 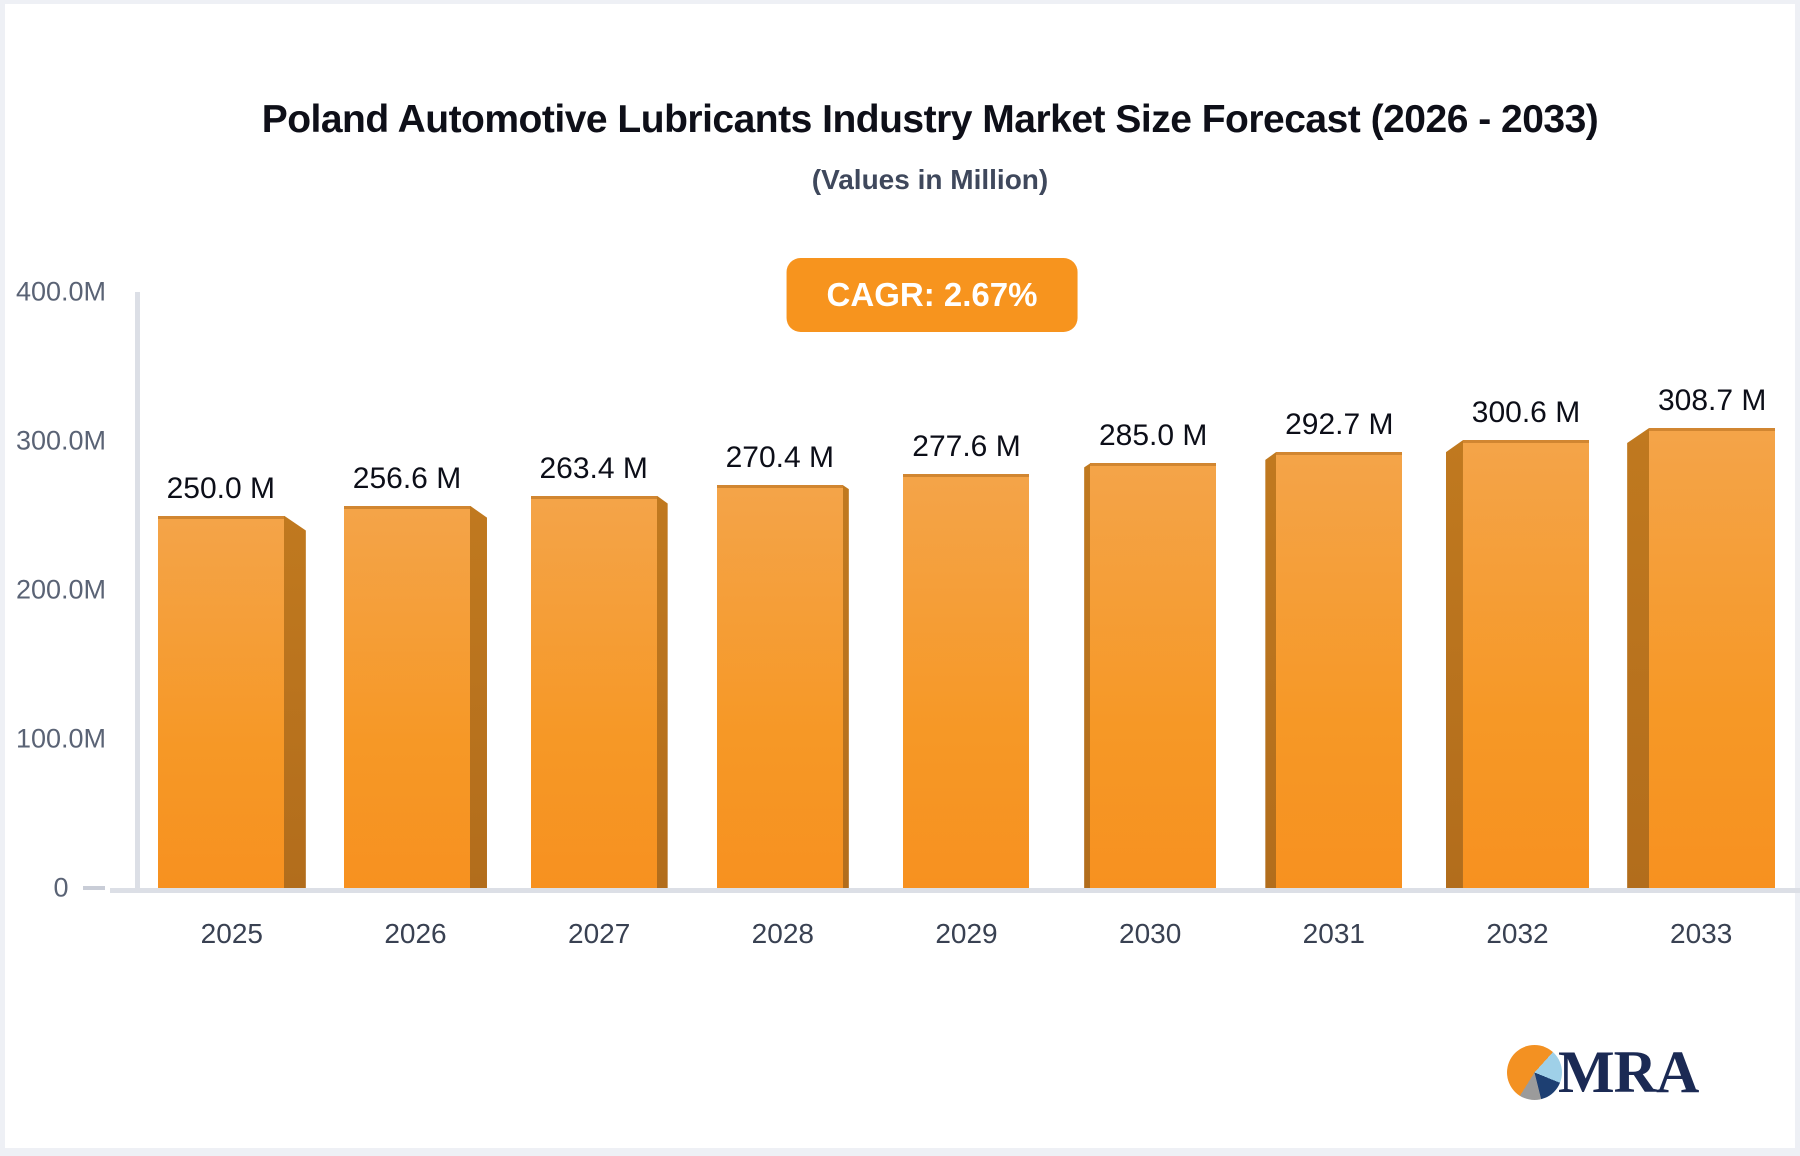 What do you see at coordinates (593, 691) in the screenshot?
I see `bar-2027` at bounding box center [593, 691].